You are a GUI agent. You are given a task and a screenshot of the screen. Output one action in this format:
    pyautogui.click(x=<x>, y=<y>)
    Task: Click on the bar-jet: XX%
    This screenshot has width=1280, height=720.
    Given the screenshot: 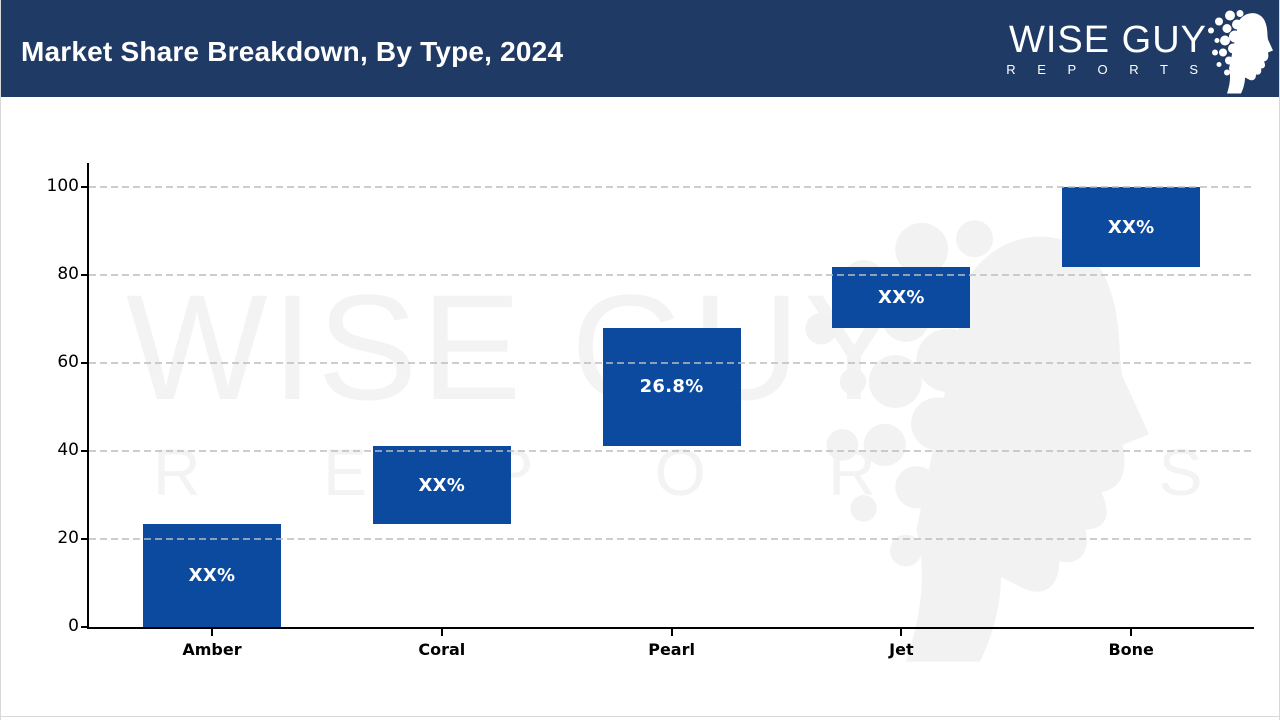 What is the action you would take?
    pyautogui.click(x=901, y=297)
    